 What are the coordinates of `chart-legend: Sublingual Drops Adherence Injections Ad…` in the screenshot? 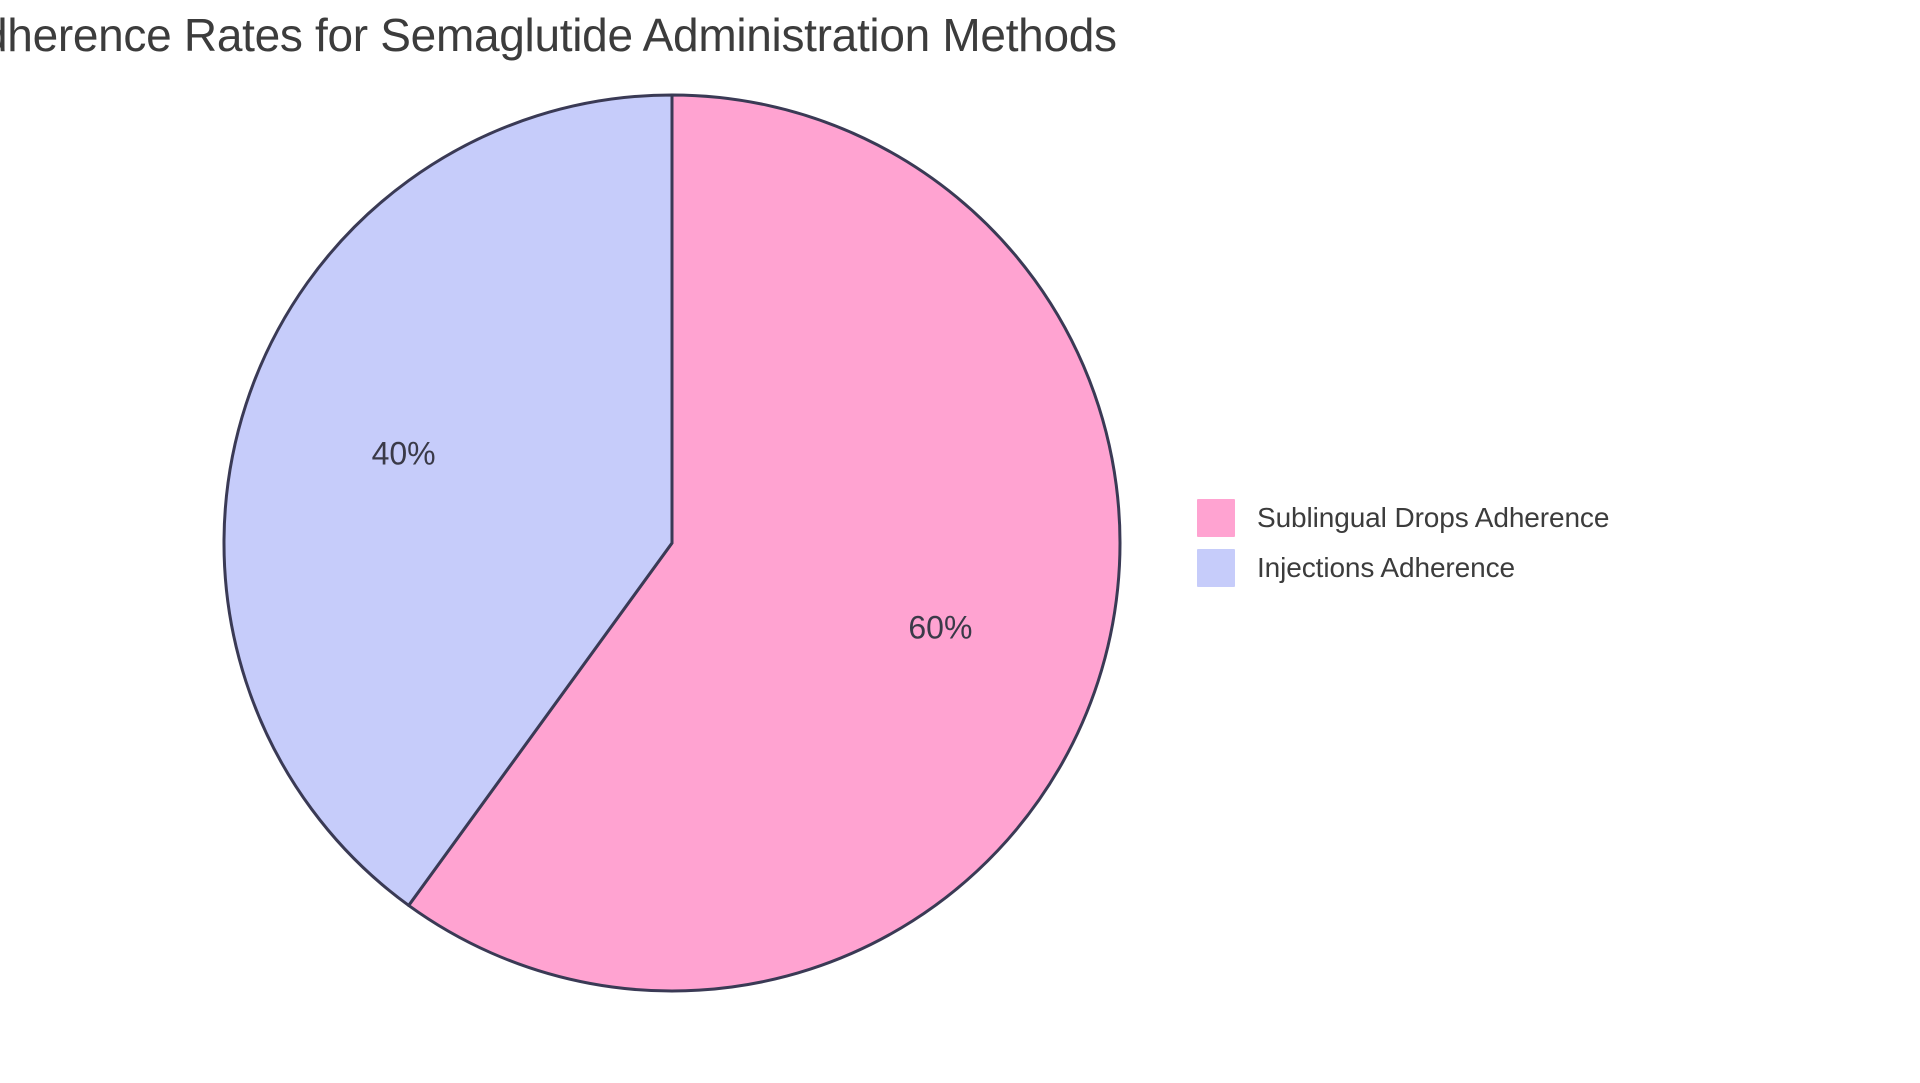 It's located at (1403, 543).